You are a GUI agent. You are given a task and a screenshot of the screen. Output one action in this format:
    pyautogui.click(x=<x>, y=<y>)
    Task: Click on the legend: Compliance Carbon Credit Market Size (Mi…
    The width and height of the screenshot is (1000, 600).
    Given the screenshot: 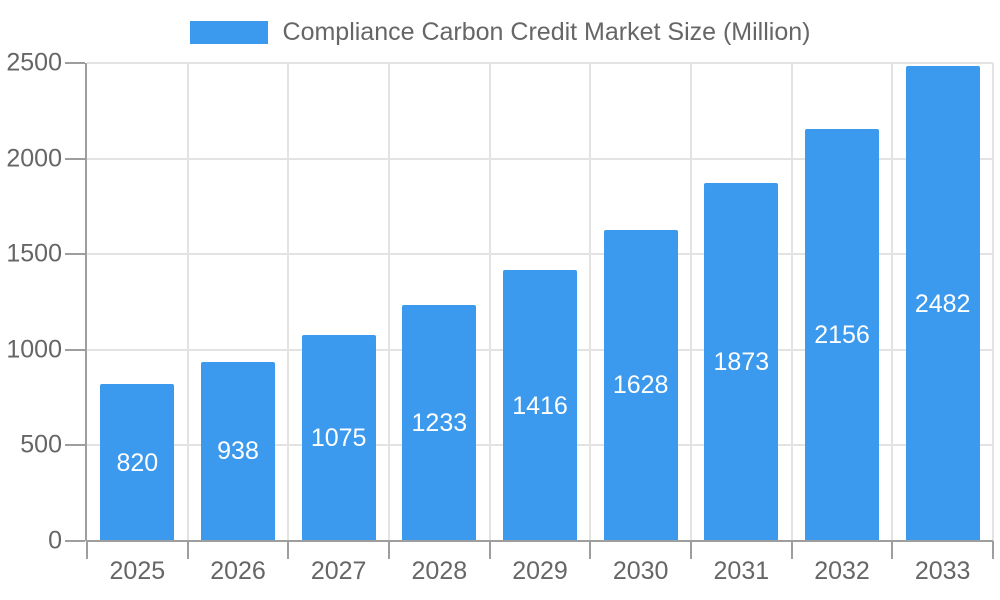 What is the action you would take?
    pyautogui.click(x=500, y=32)
    